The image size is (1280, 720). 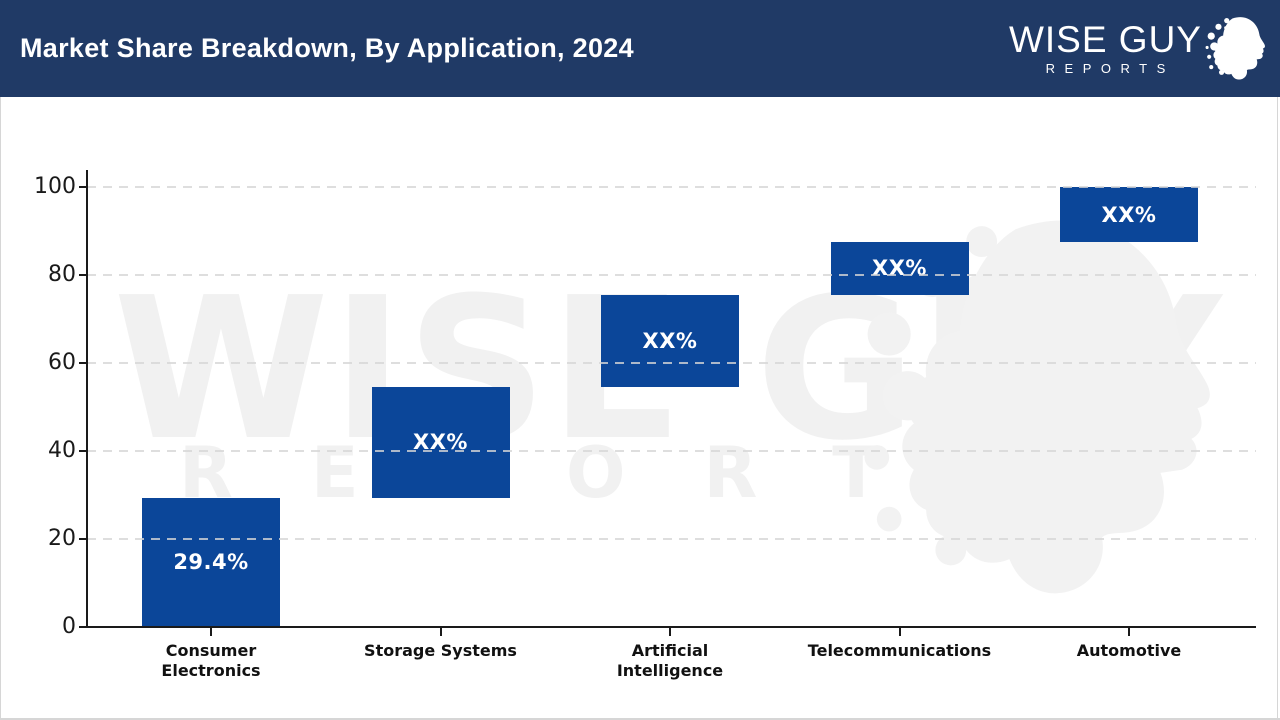 I want to click on brand-logo: WISE GUY REPORTS, so click(x=1137, y=48).